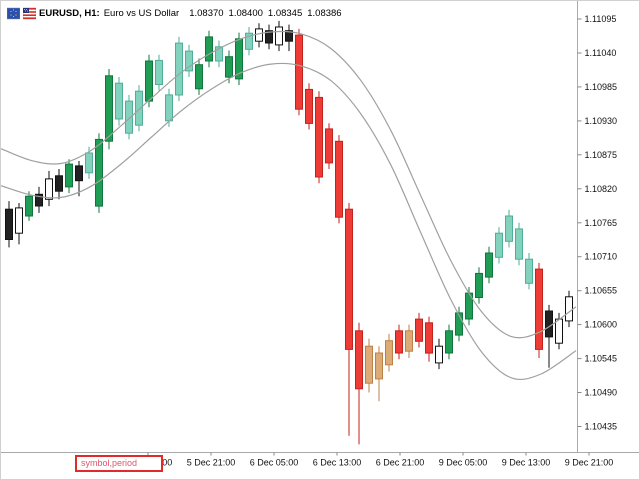 The width and height of the screenshot is (640, 480). I want to click on y-axis-label: 1.10985, so click(601, 87).